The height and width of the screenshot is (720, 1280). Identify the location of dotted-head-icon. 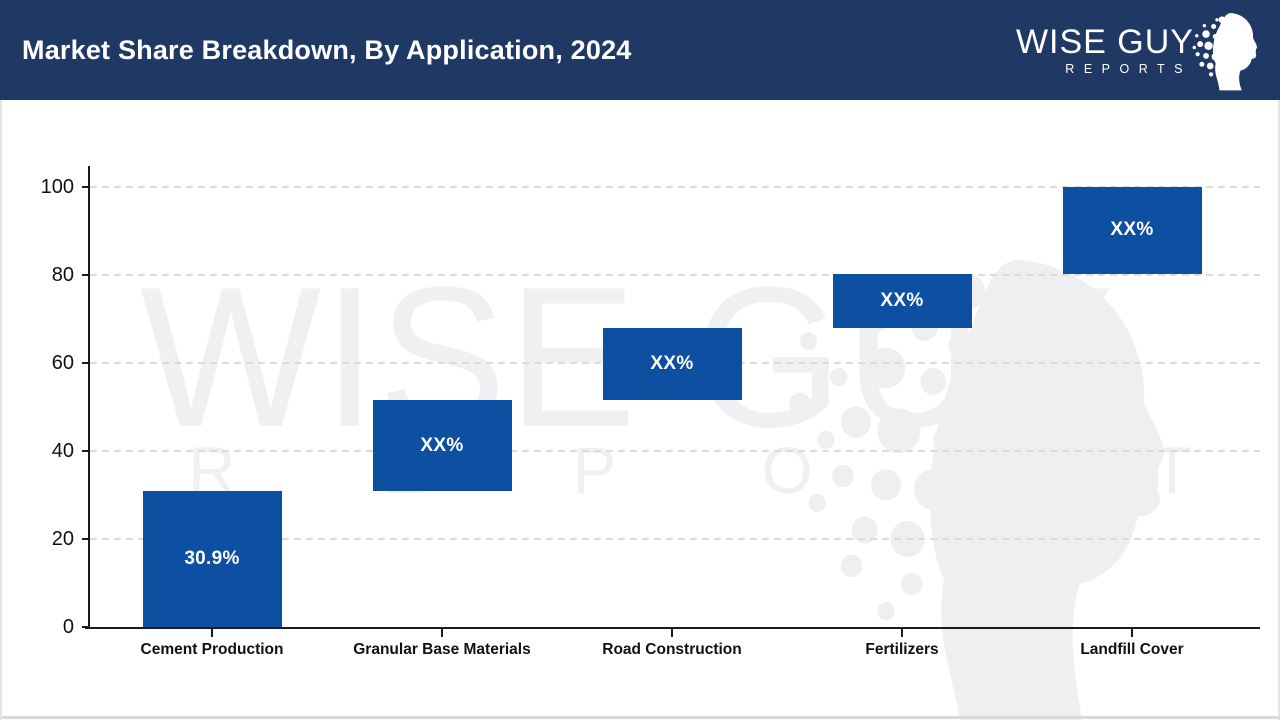
(1224, 52).